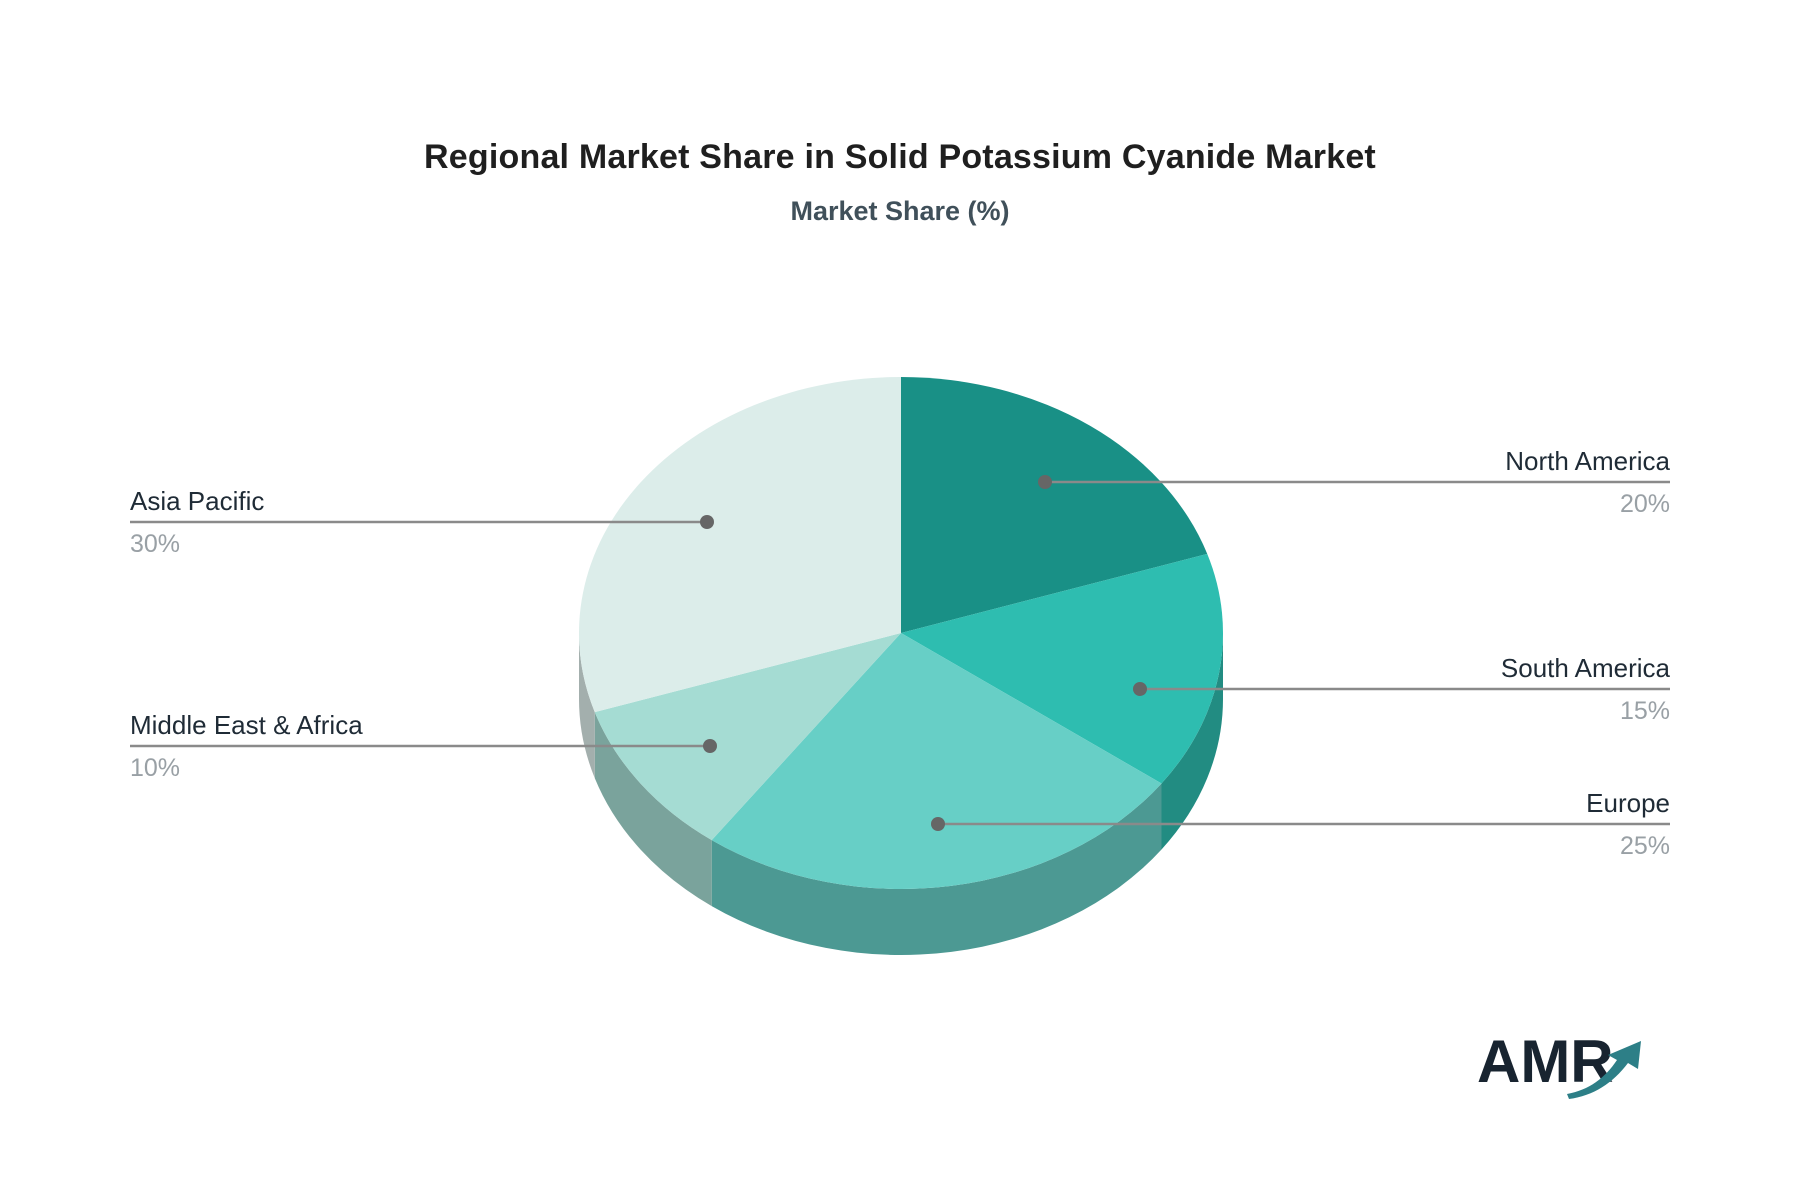 This screenshot has width=1800, height=1196. I want to click on slice-wall-south-america, so click(1192, 741).